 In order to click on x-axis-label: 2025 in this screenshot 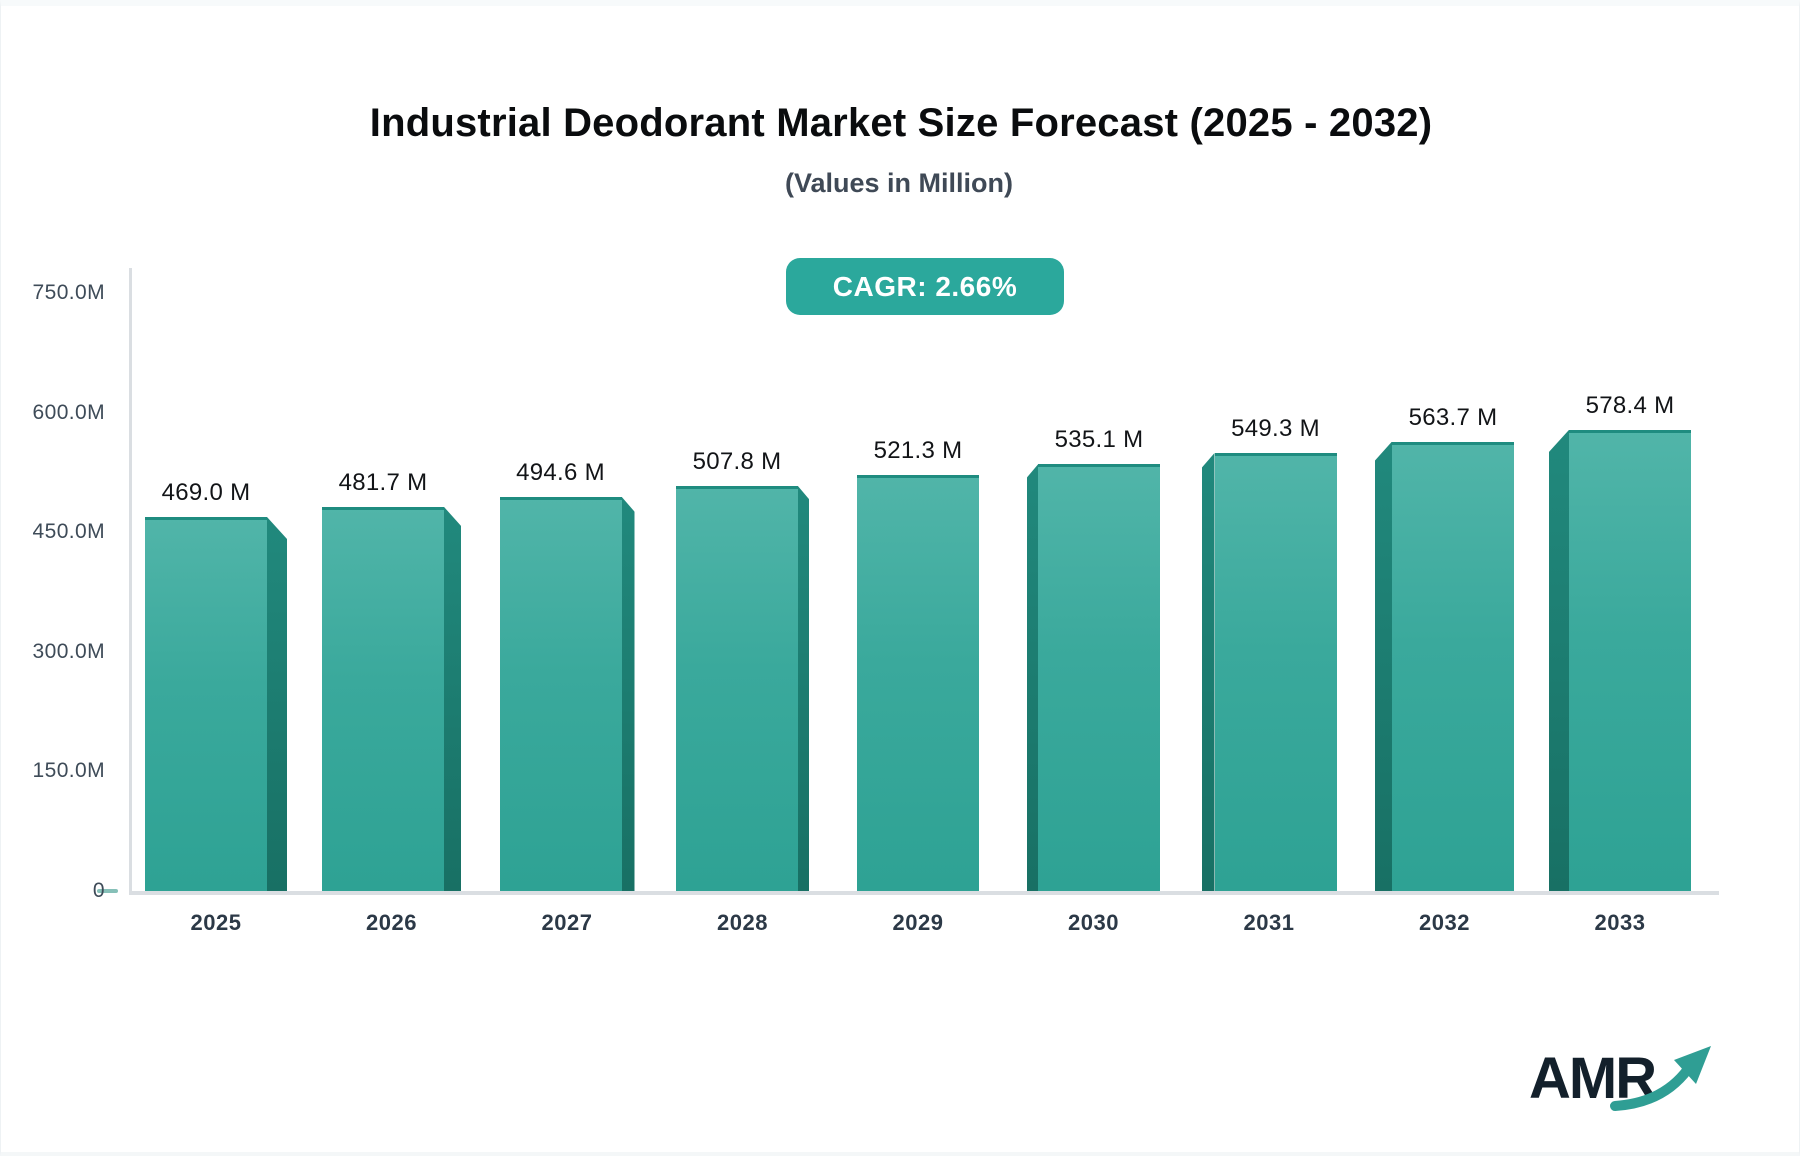, I will do `click(216, 922)`.